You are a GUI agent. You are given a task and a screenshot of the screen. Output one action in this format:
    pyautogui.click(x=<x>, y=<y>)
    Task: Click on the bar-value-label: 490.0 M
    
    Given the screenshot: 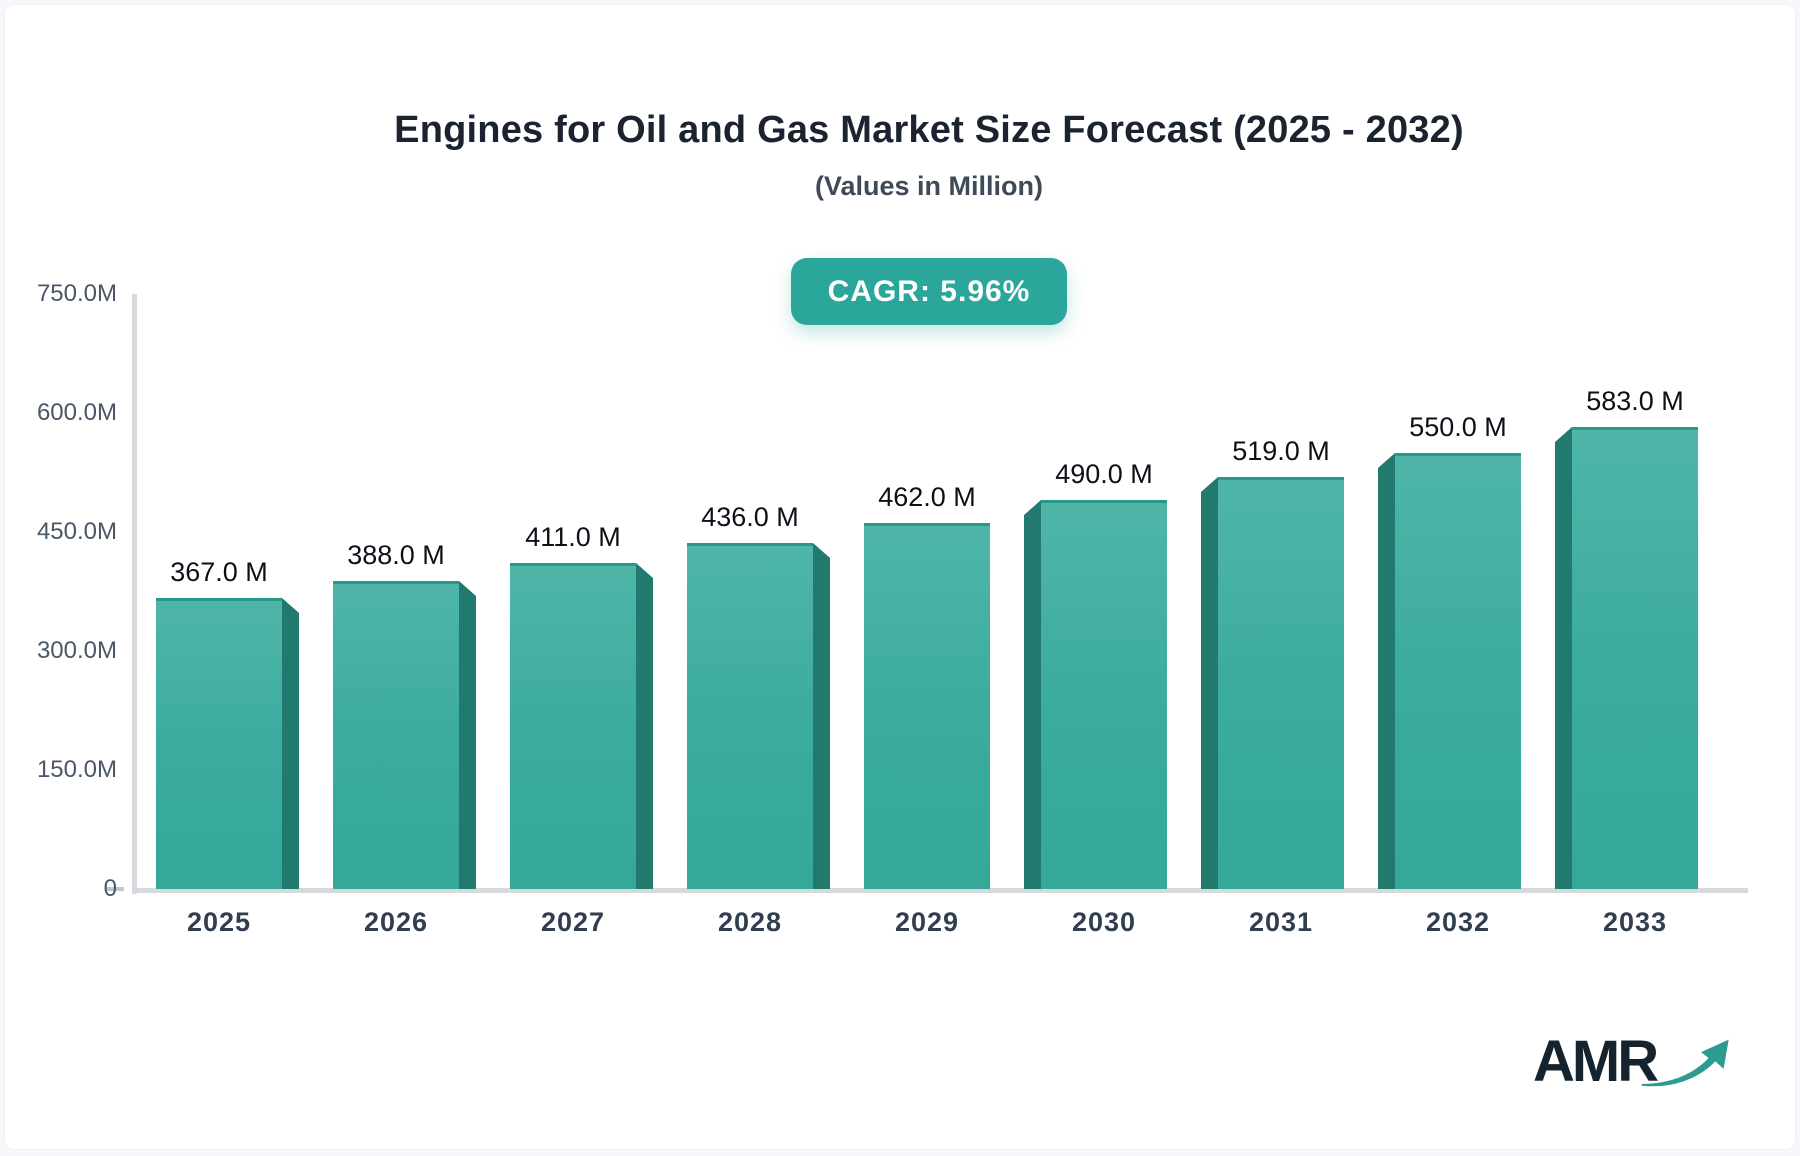 What is the action you would take?
    pyautogui.click(x=1104, y=474)
    